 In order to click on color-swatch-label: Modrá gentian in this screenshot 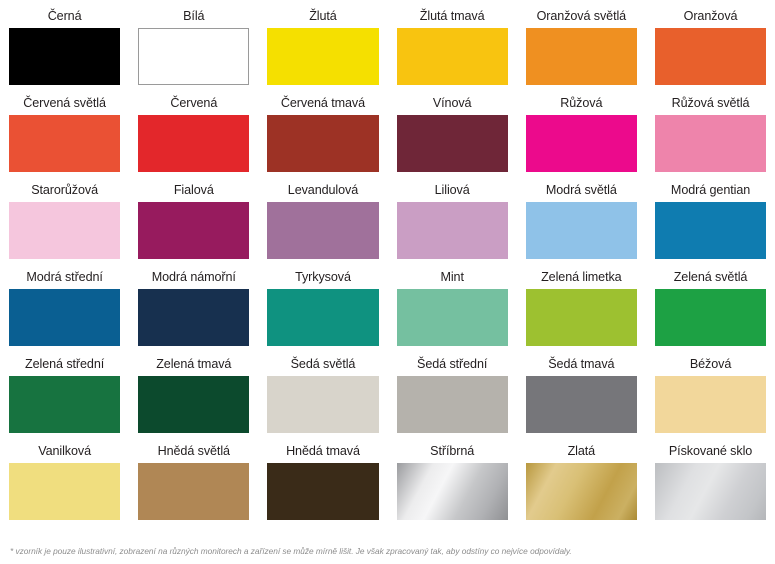, I will do `click(710, 189)`.